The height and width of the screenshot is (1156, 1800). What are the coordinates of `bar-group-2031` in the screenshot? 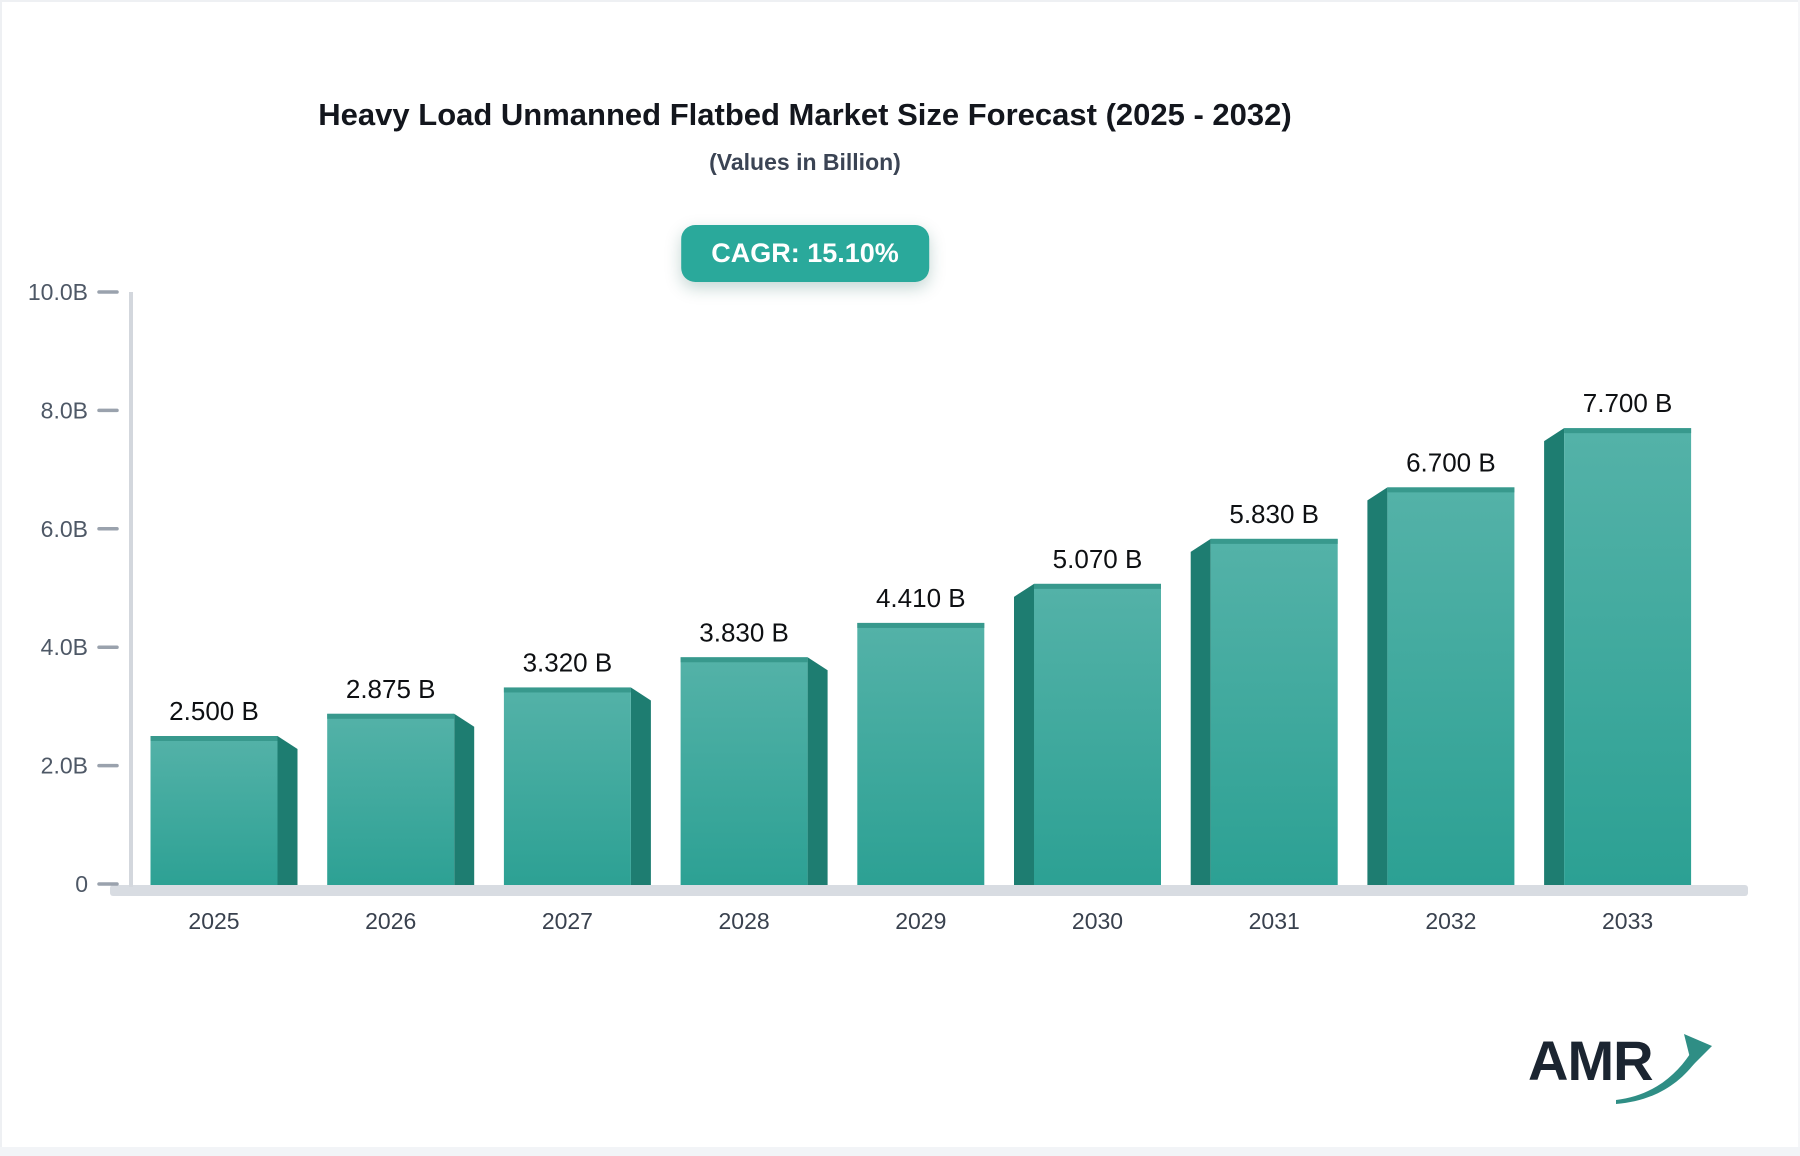 It's located at (1264, 715).